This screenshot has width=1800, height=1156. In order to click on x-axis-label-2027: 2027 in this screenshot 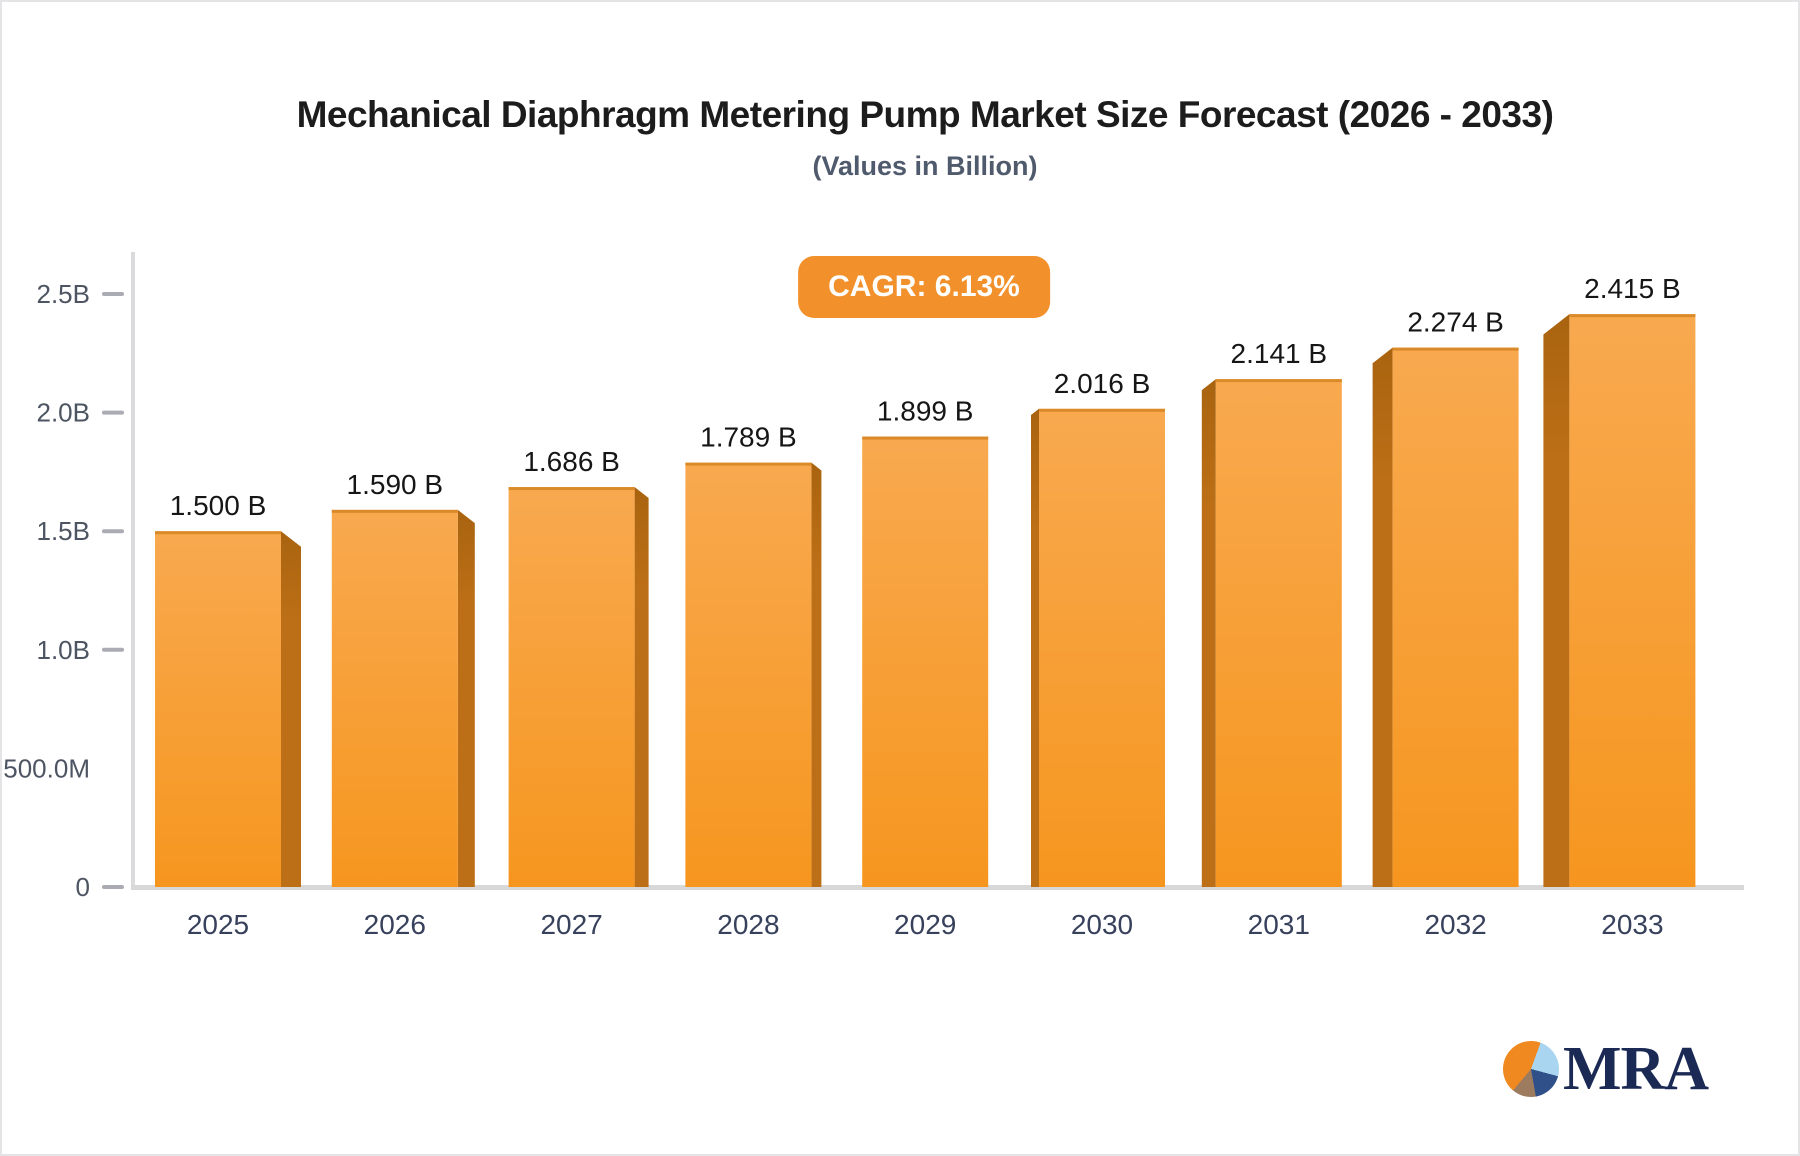, I will do `click(571, 924)`.